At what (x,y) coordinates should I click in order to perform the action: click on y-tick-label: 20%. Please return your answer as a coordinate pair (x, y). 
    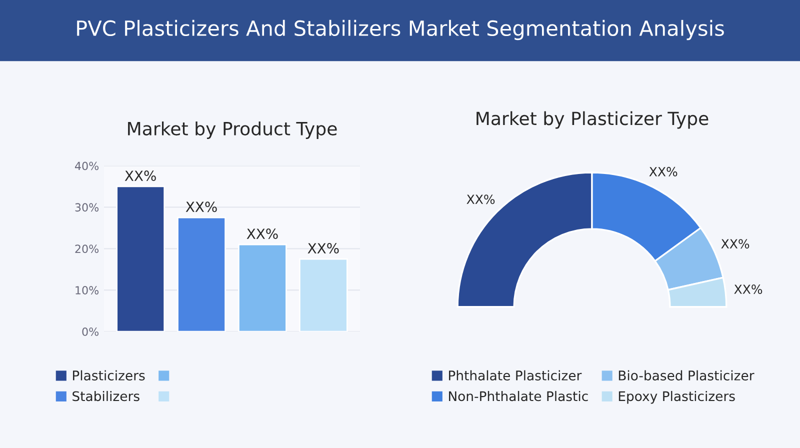
    Looking at the image, I should click on (87, 249).